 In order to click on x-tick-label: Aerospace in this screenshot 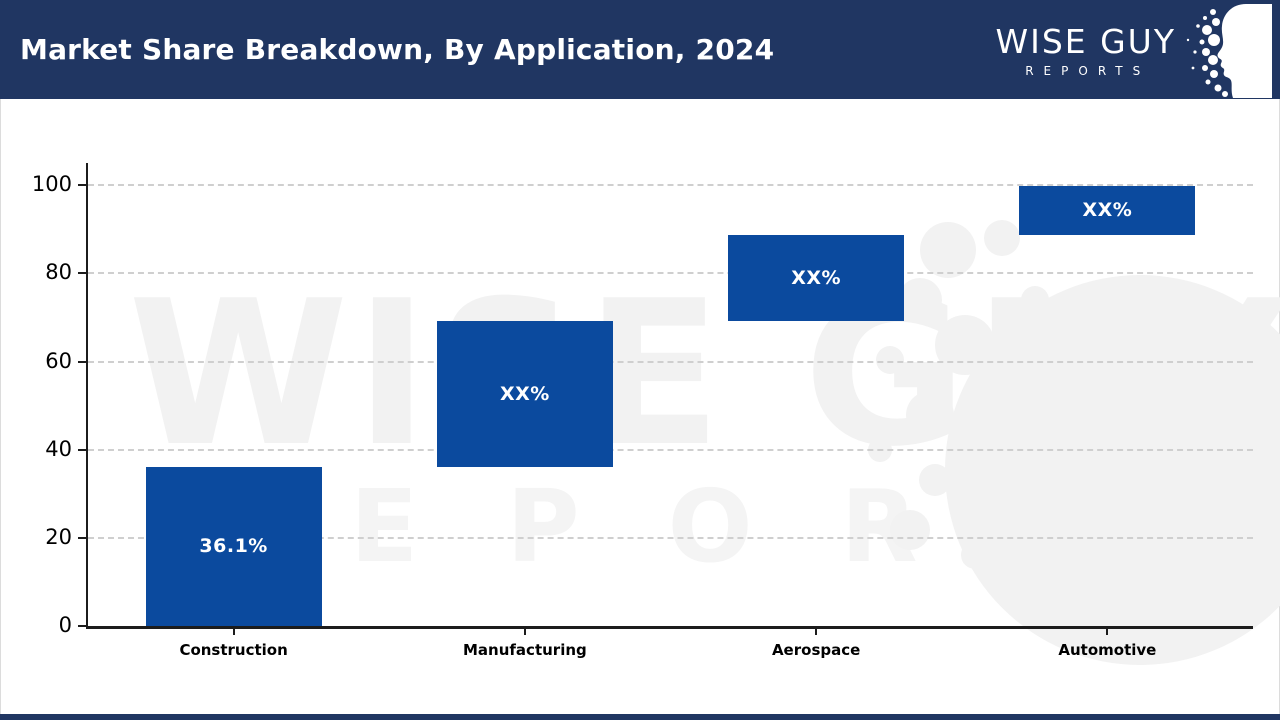, I will do `click(816, 650)`.